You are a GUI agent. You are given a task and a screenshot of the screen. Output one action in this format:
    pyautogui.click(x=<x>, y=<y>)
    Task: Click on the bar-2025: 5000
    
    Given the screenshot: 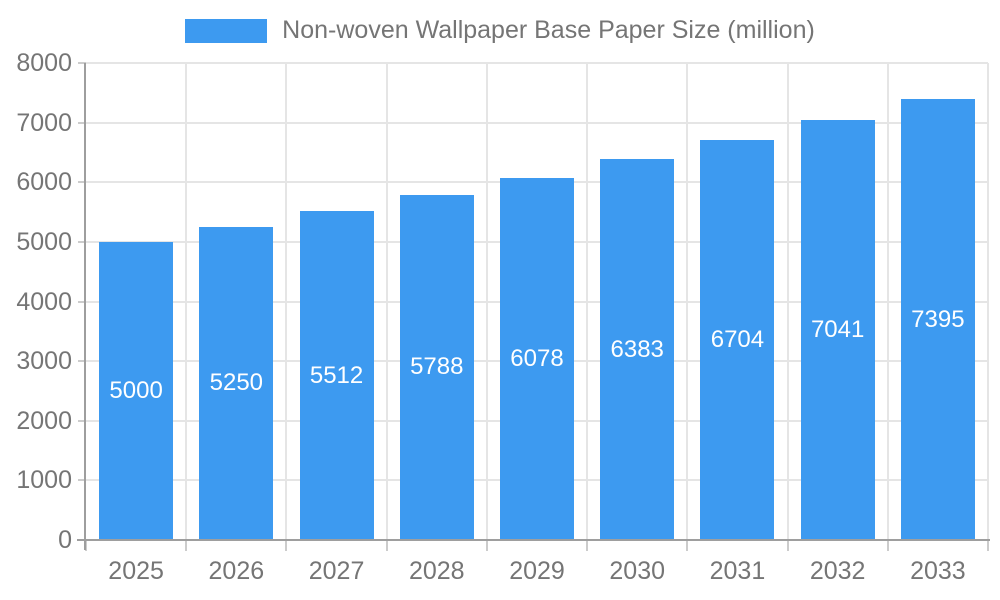 What is the action you would take?
    pyautogui.click(x=136, y=390)
    